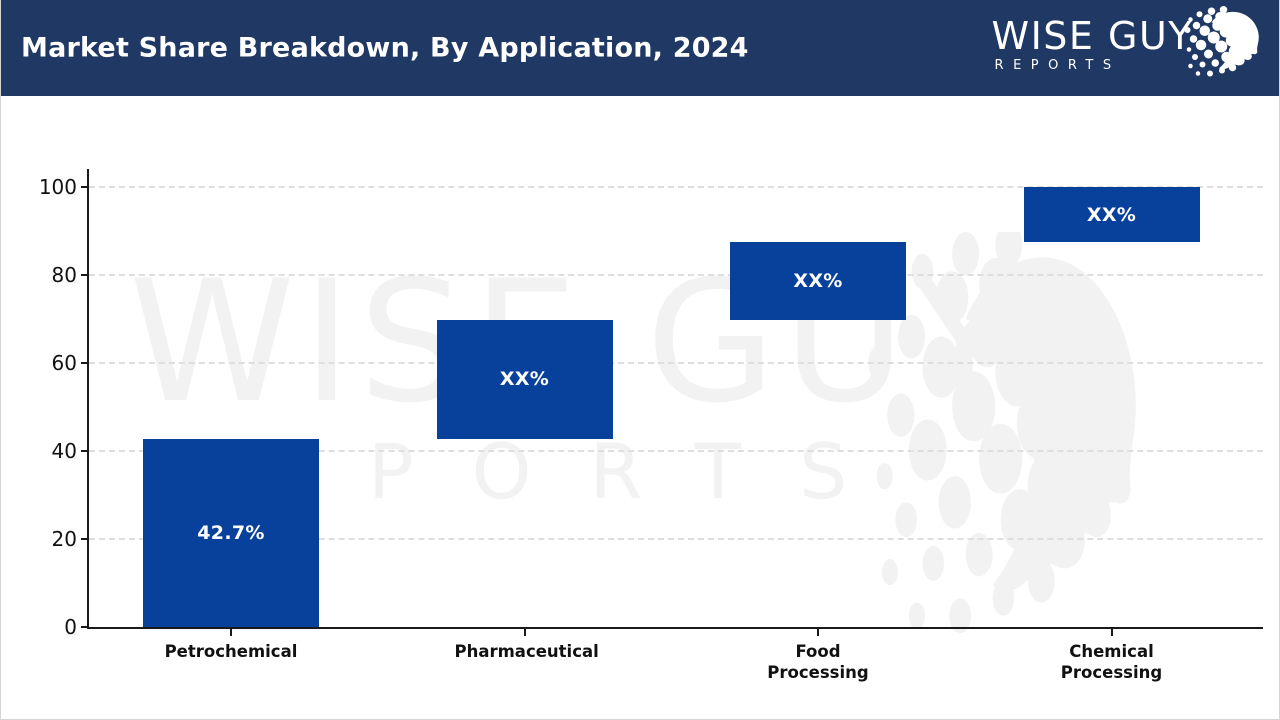 This screenshot has width=1280, height=720. Describe the element at coordinates (675, 628) in the screenshot. I see `x-axis-line` at that location.